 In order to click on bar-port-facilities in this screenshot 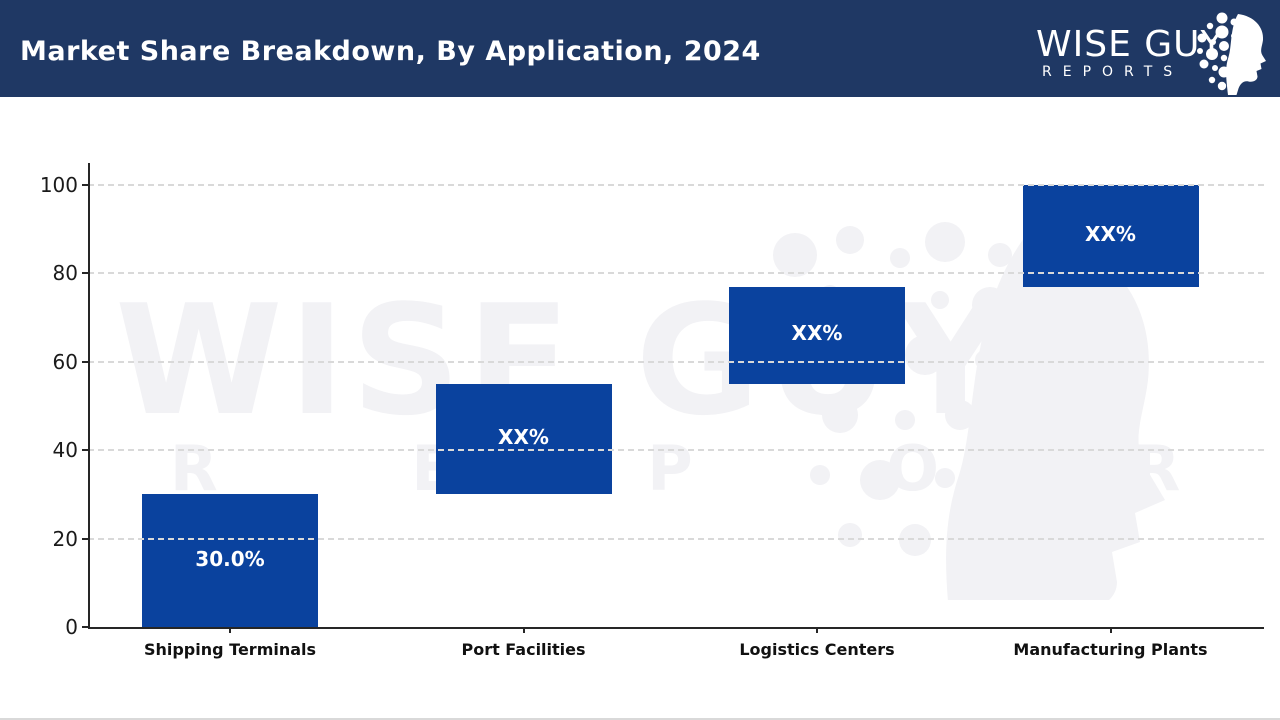, I will do `click(523, 439)`.